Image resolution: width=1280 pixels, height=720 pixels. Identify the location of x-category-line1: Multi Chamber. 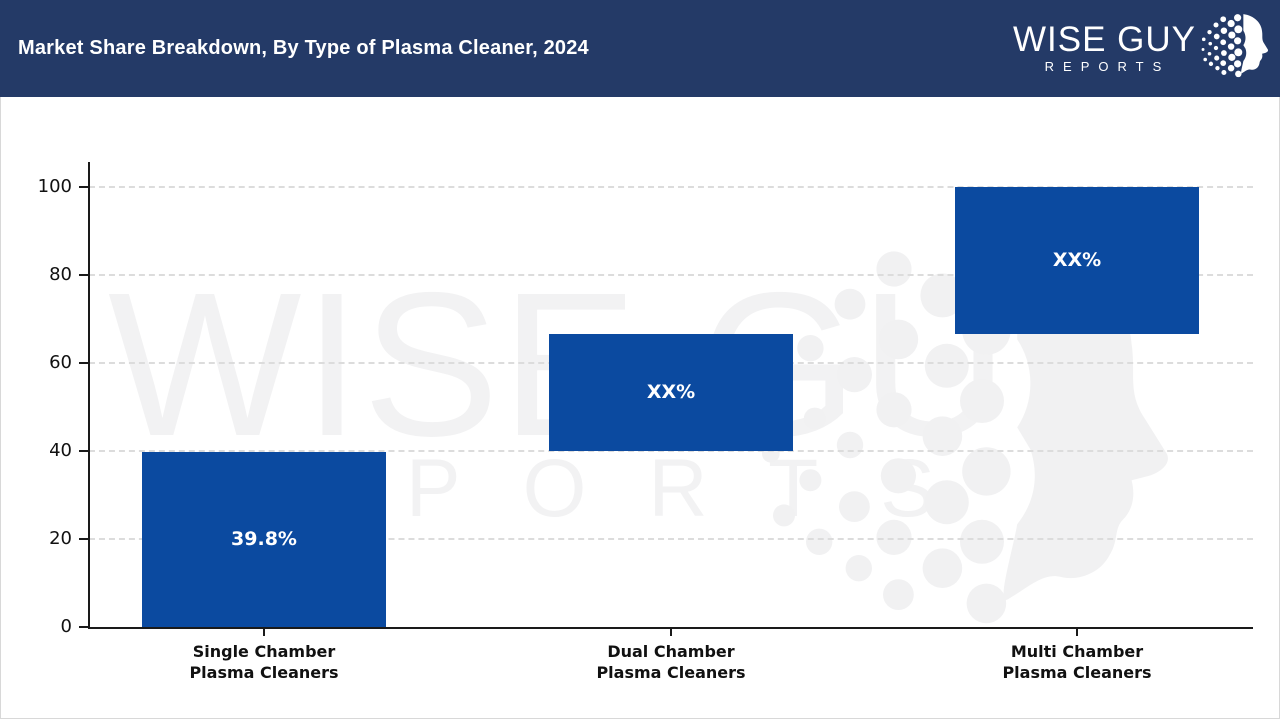
(1077, 651).